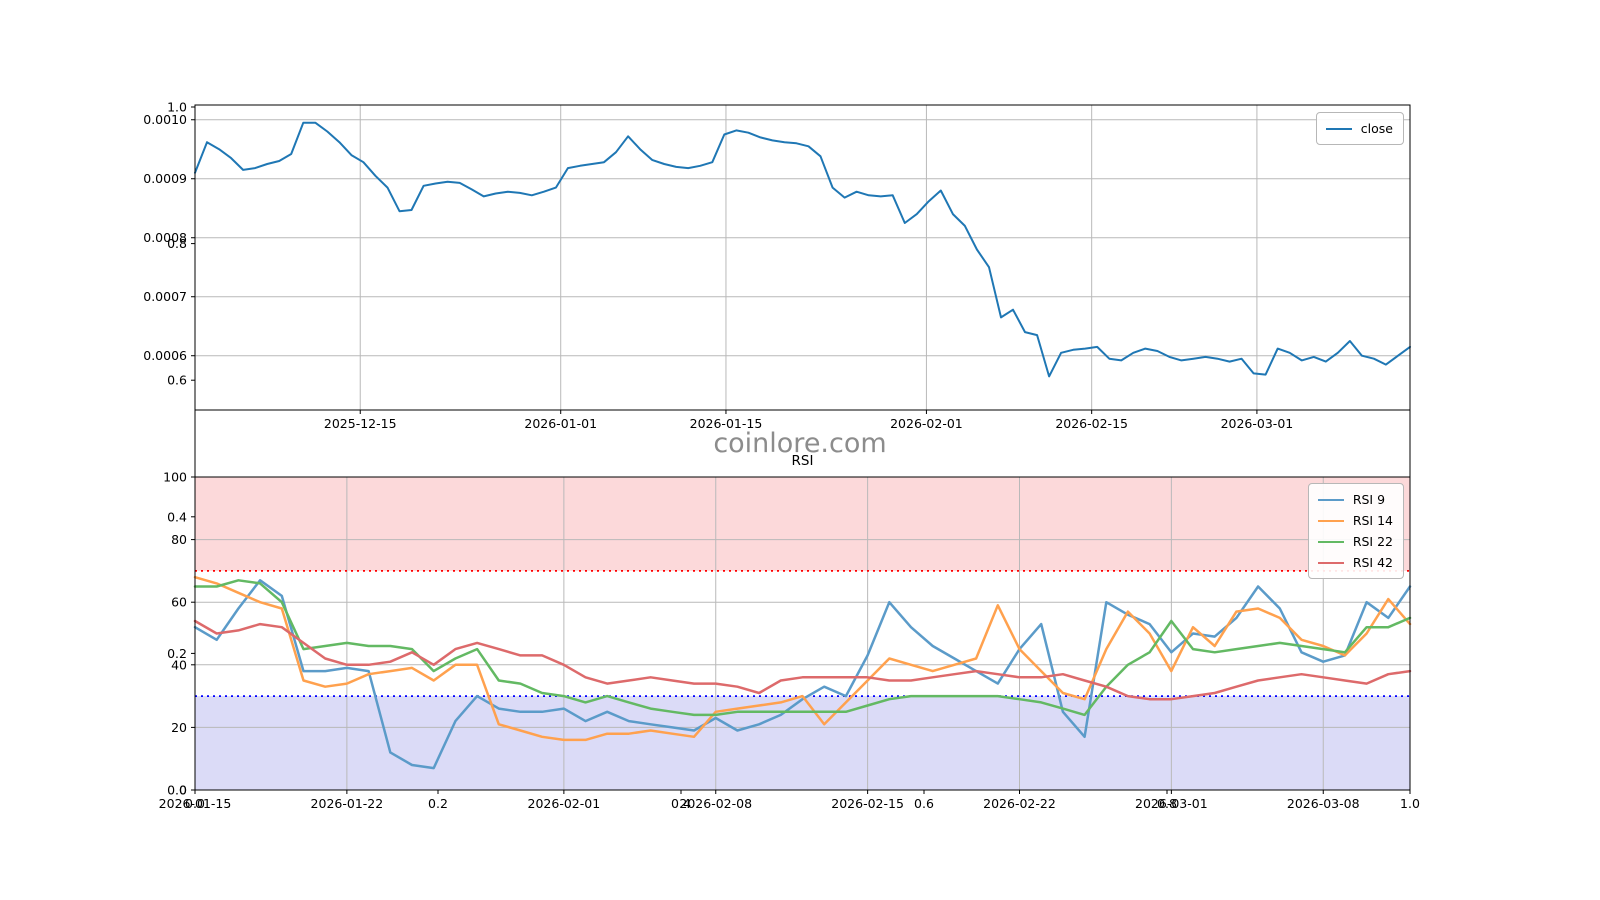 The height and width of the screenshot is (900, 1600). Describe the element at coordinates (1167, 803) in the screenshot. I see `phantom-x-tick-label: 0.8` at that location.